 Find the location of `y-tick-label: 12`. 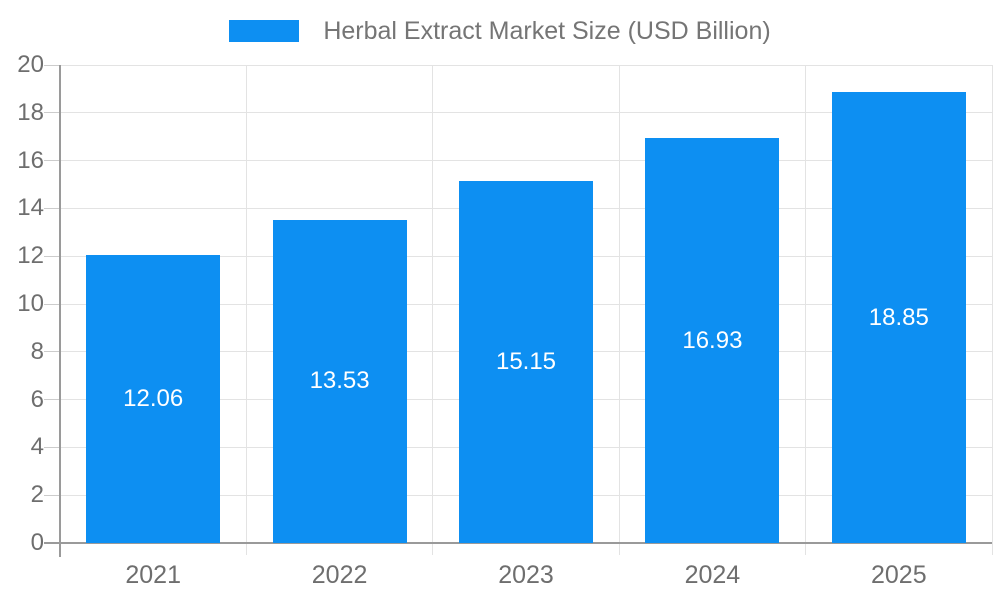

y-tick-label: 12 is located at coordinates (30, 256).